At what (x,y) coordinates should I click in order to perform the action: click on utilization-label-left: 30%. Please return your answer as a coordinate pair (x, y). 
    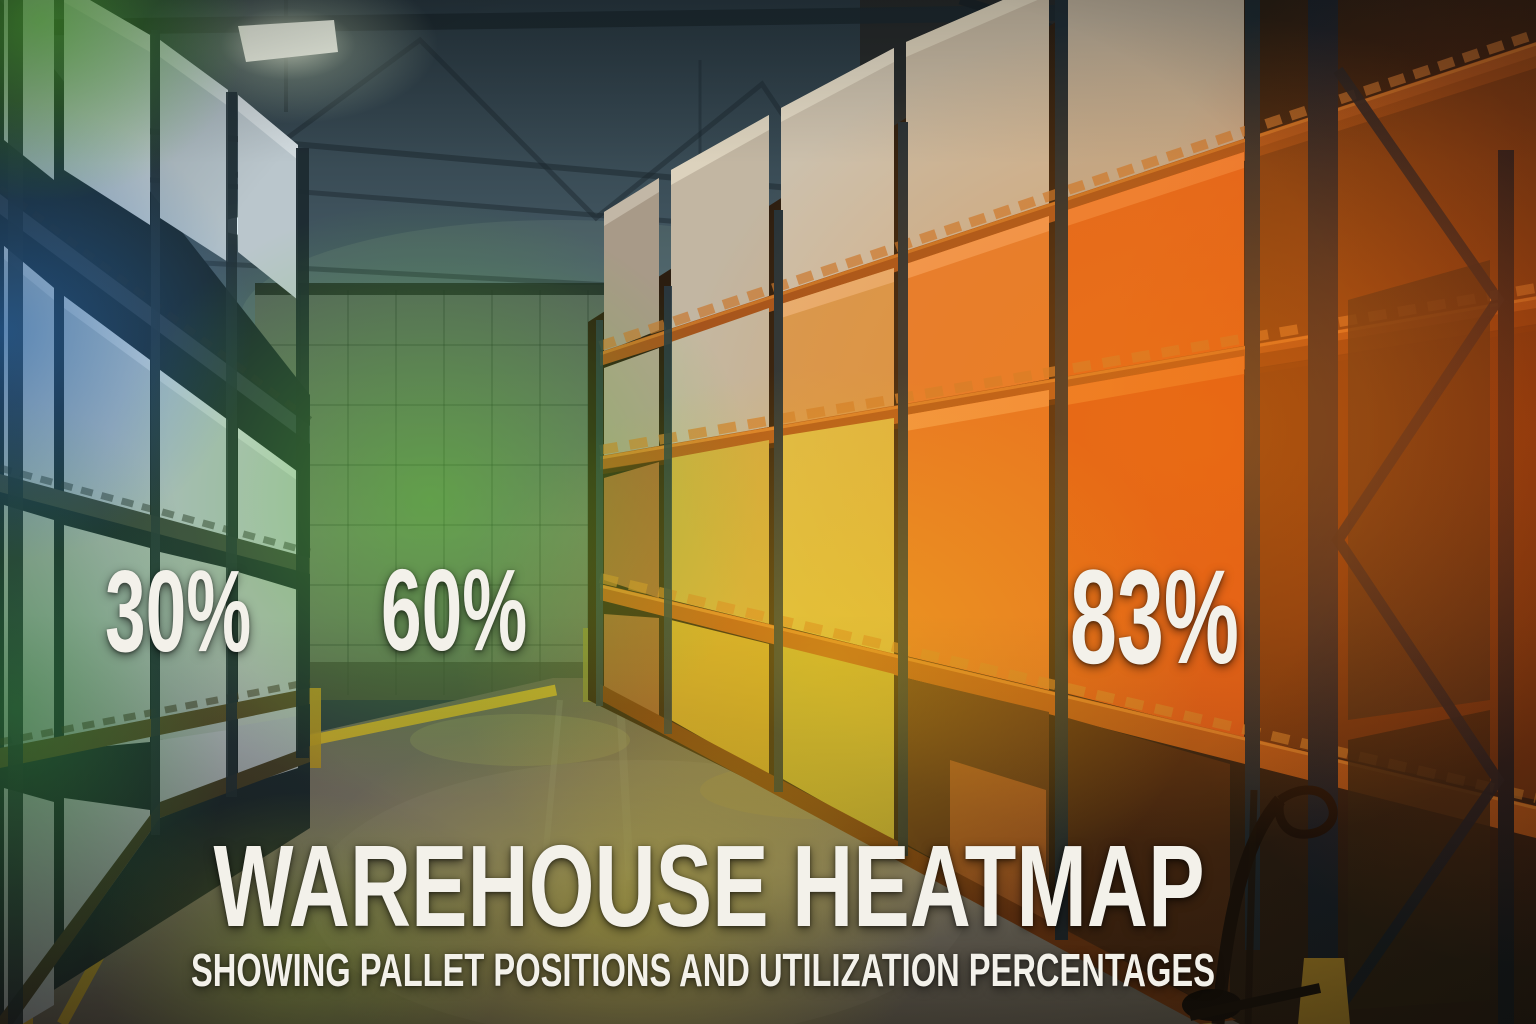
    Looking at the image, I should click on (178, 611).